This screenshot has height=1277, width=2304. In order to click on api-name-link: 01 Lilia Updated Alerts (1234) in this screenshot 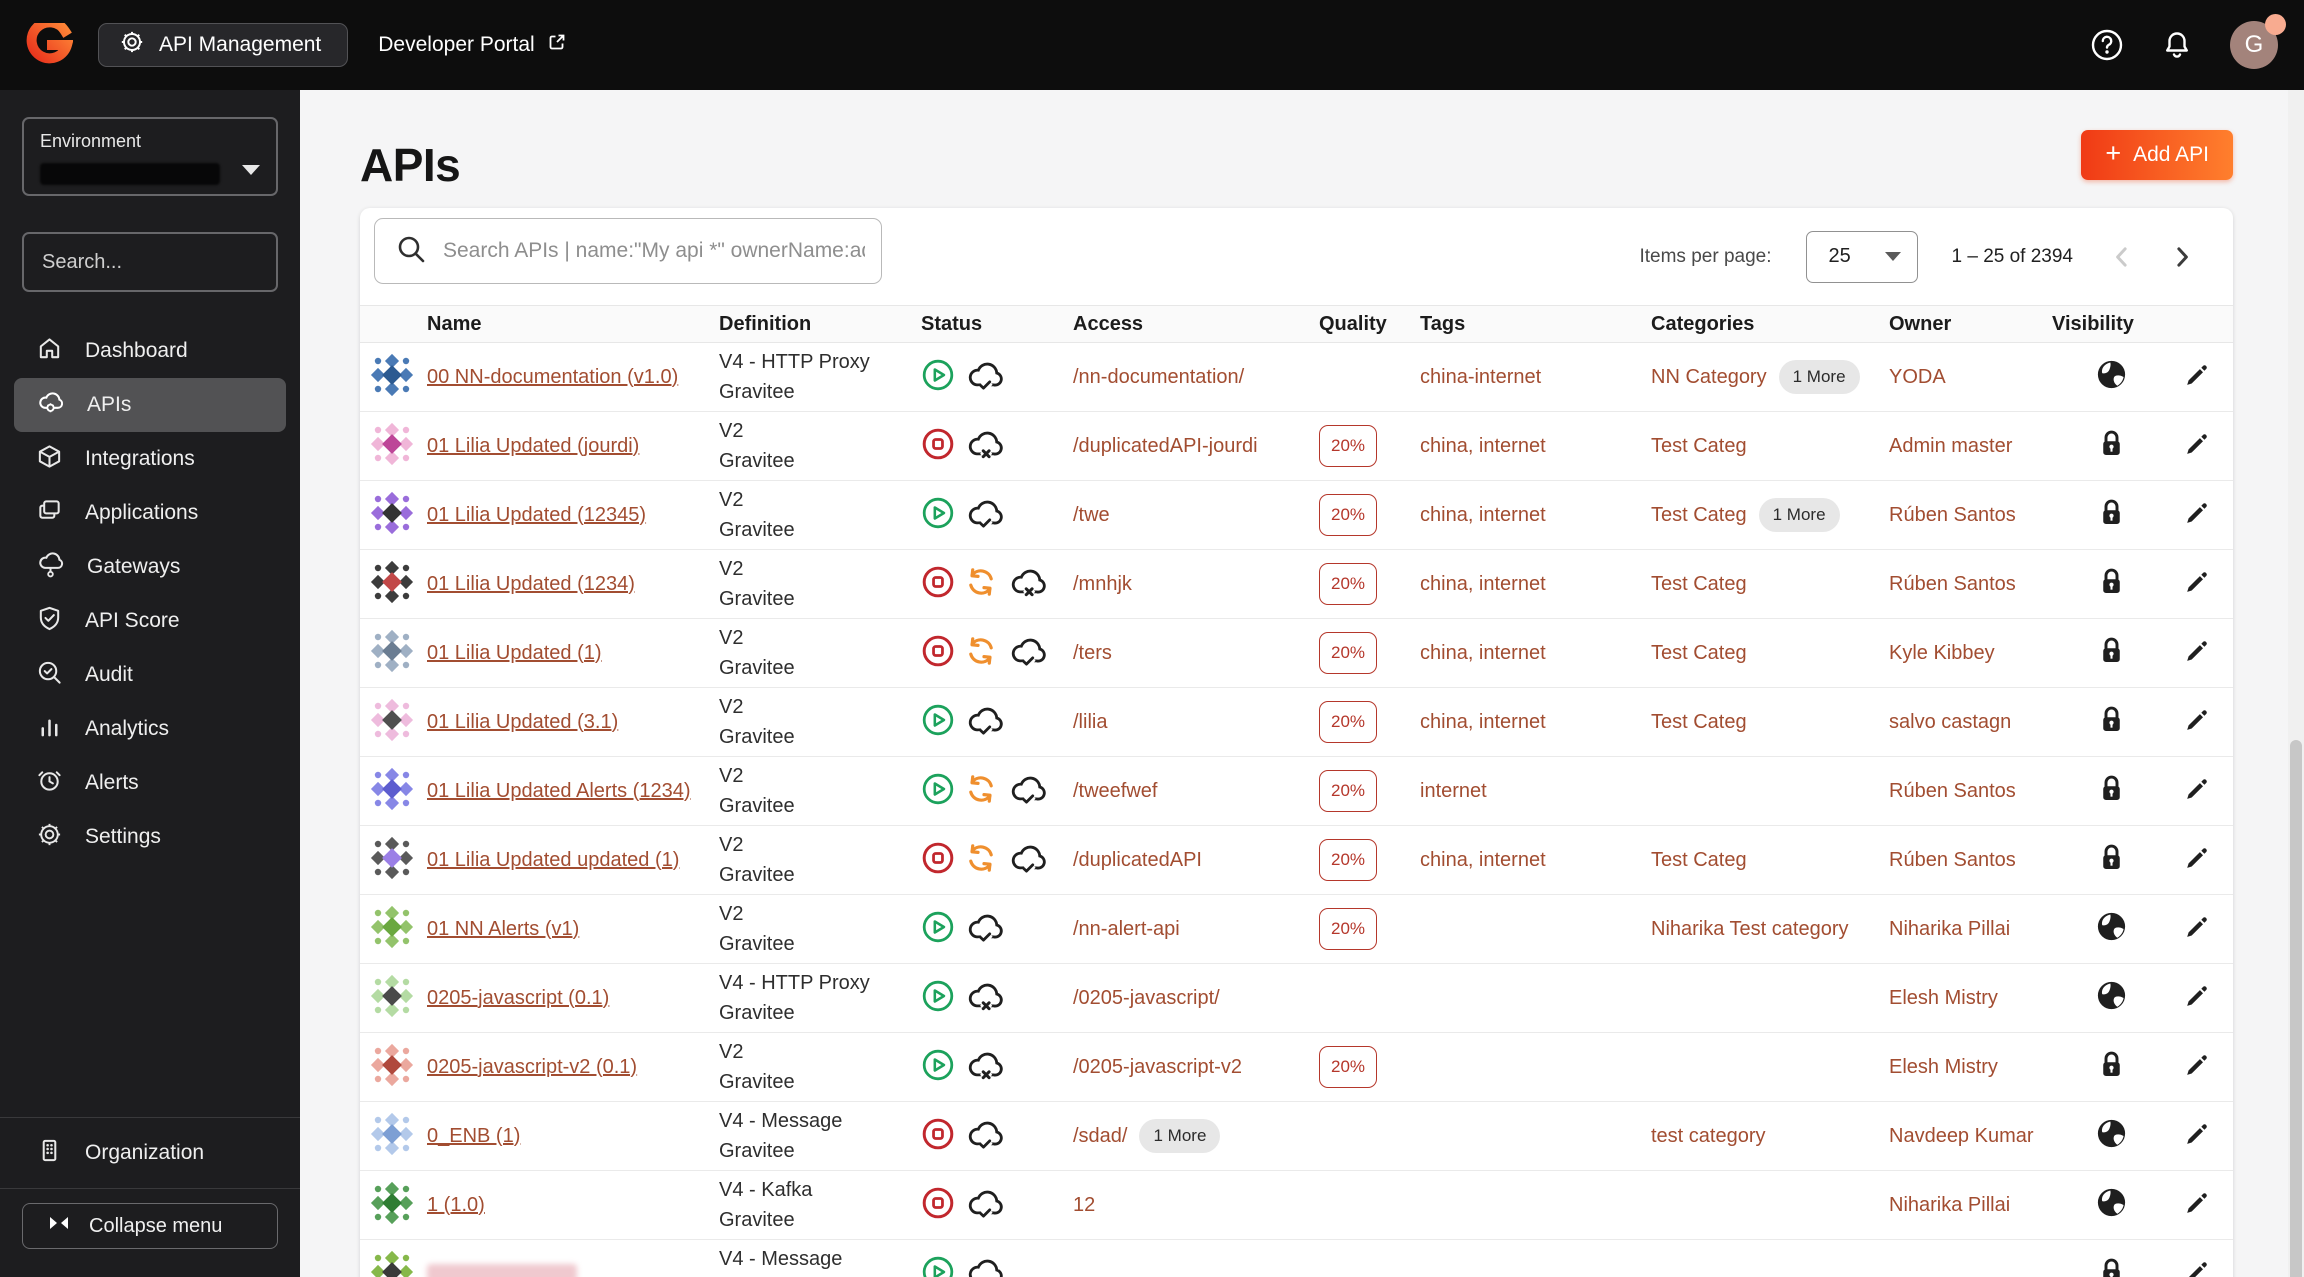, I will do `click(559, 790)`.